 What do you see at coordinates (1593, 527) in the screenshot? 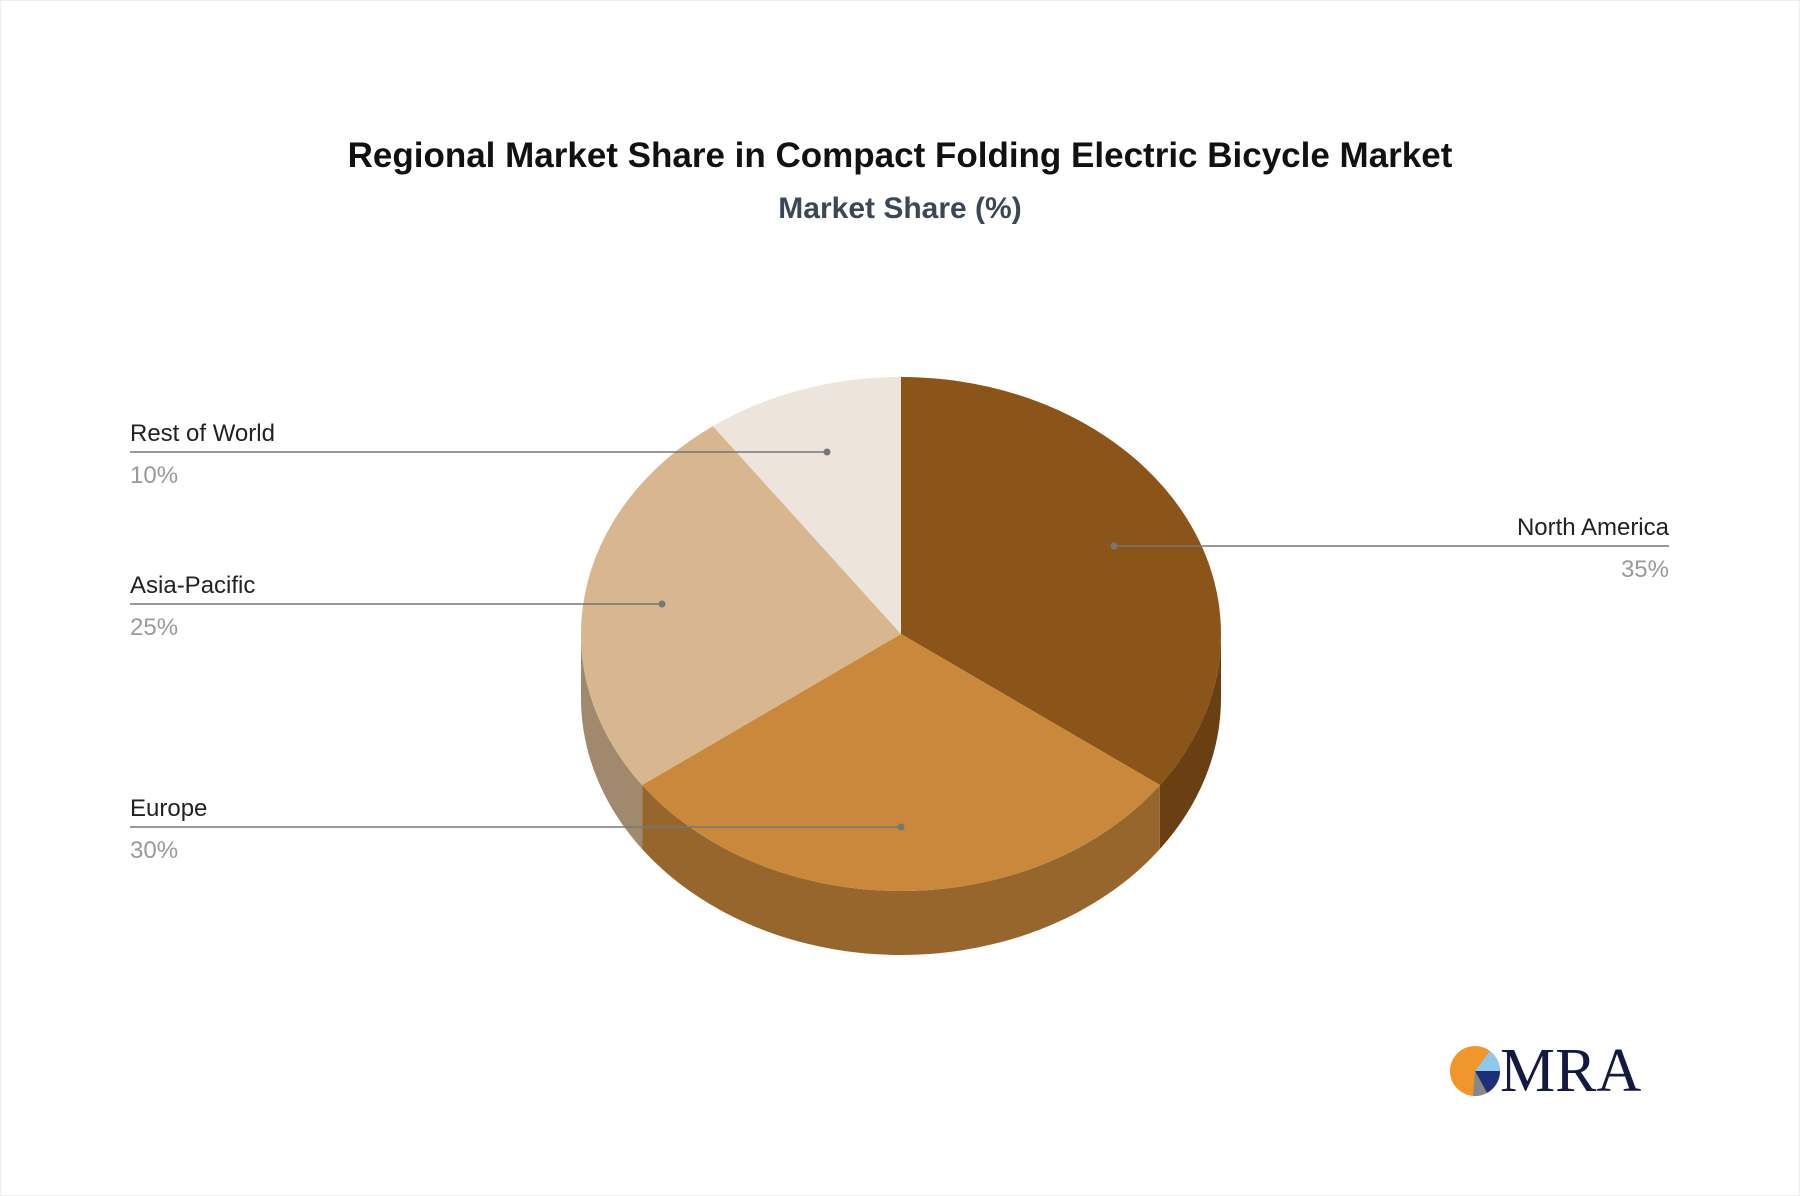
I see `label-north-america: North America` at bounding box center [1593, 527].